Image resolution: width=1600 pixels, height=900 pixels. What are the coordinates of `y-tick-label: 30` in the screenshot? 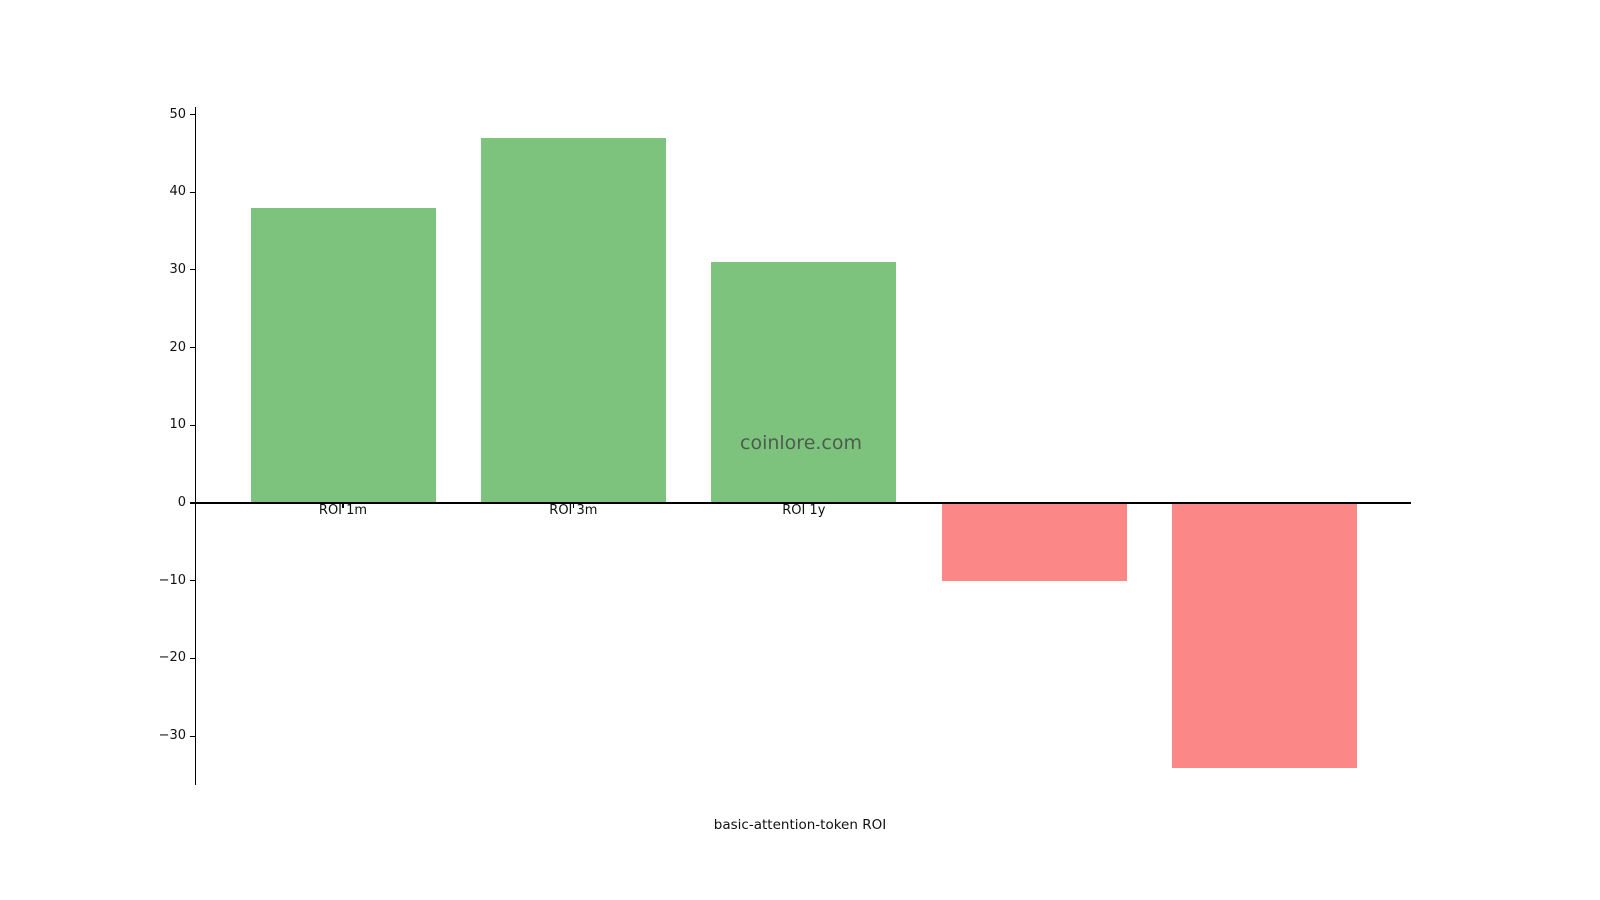 It's located at (177, 269).